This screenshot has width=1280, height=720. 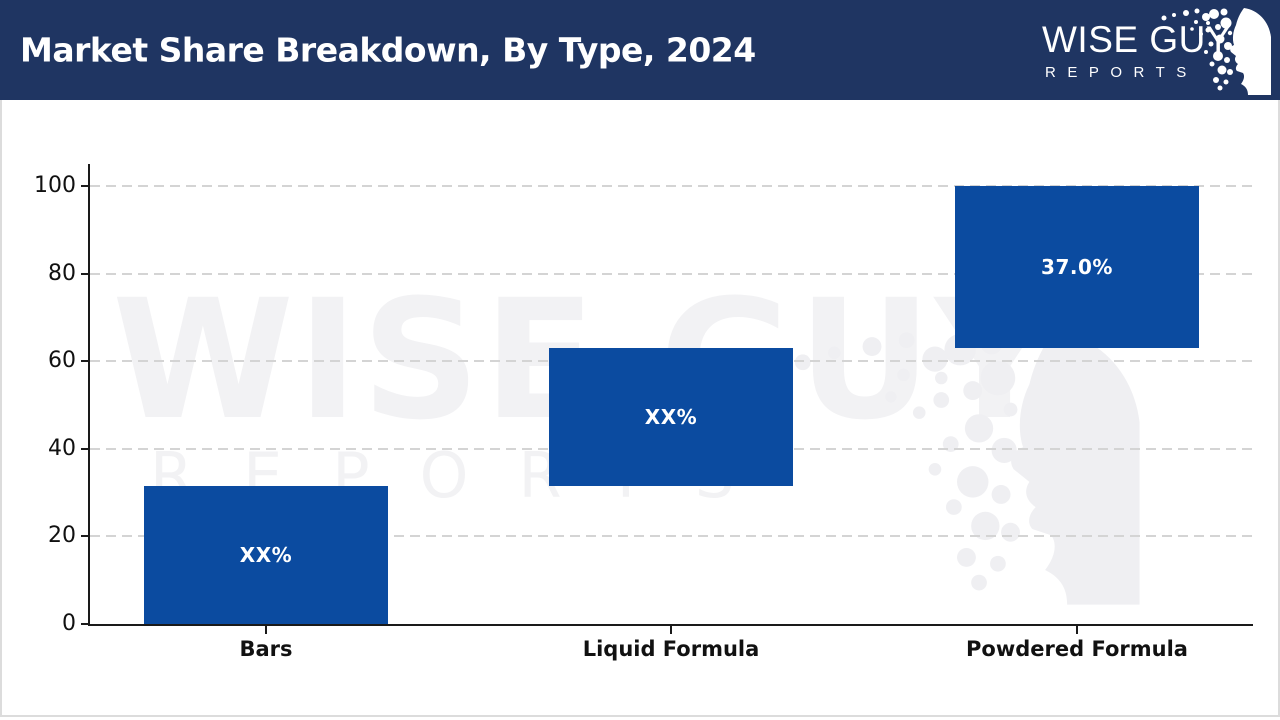 What do you see at coordinates (266, 649) in the screenshot?
I see `x-category-label: Bars` at bounding box center [266, 649].